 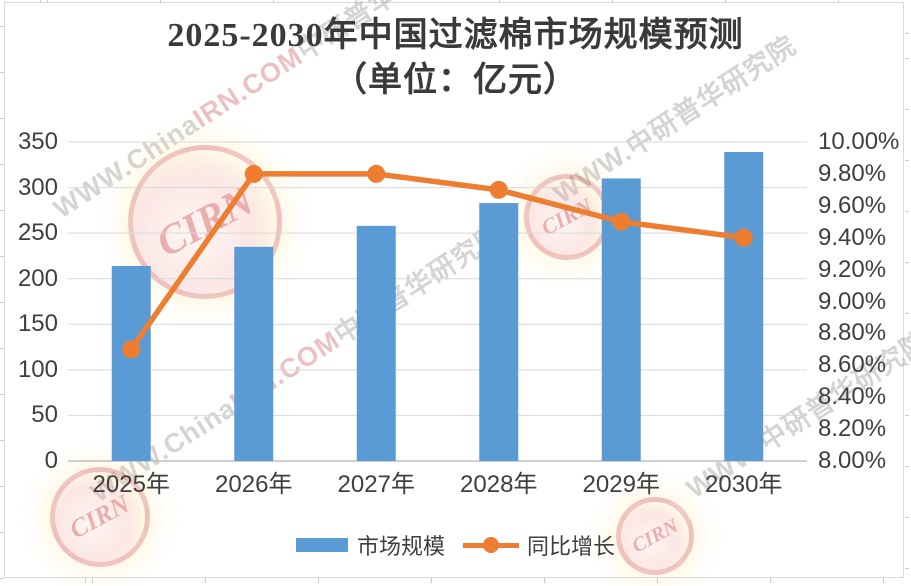 I want to click on frame-ticks-left, so click(x=2, y=293).